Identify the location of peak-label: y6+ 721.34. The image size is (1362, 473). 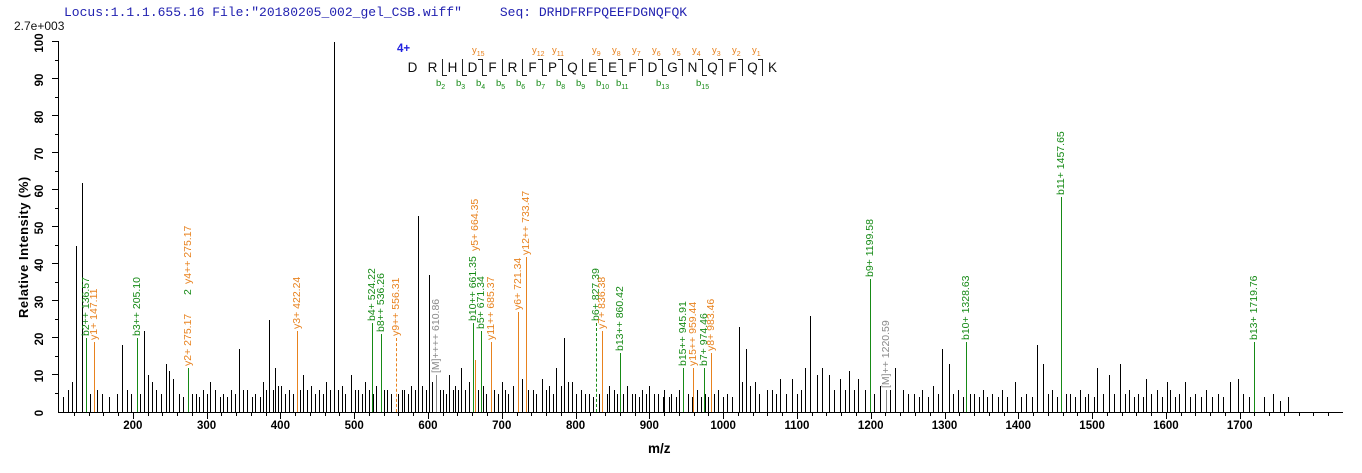
(517, 284).